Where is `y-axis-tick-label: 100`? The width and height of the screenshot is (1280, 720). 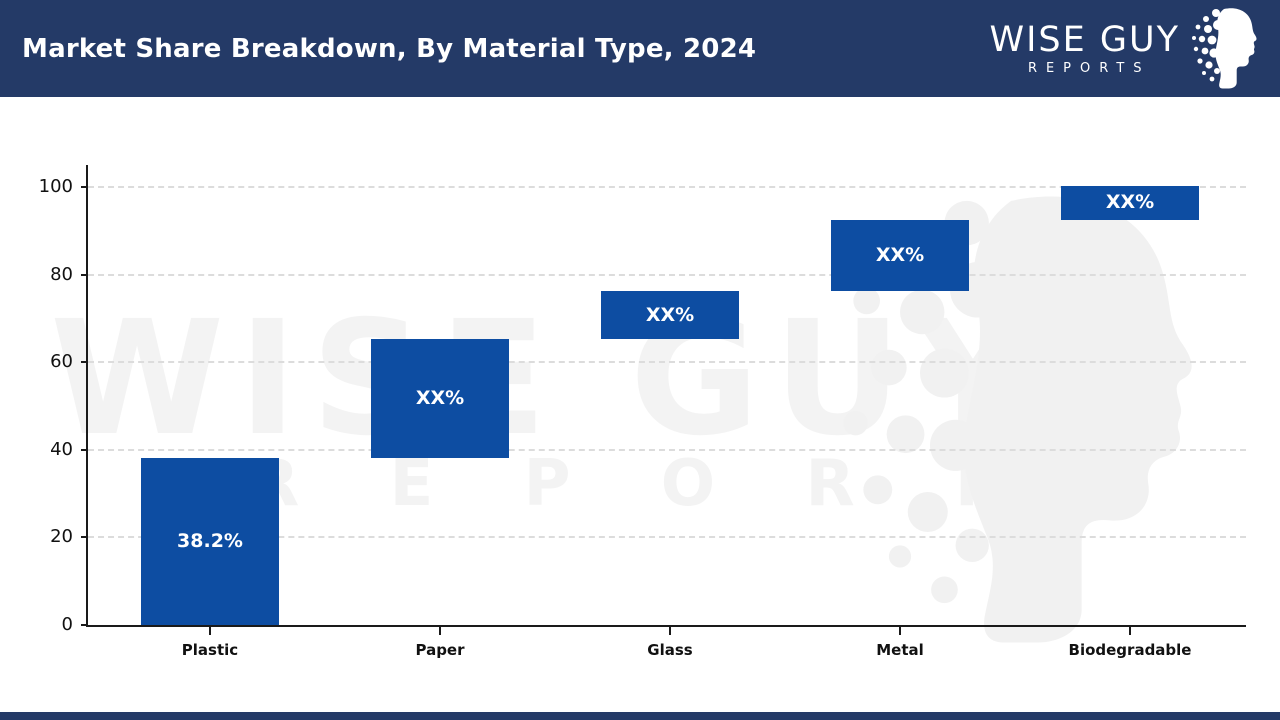
y-axis-tick-label: 100 is located at coordinates (55, 186).